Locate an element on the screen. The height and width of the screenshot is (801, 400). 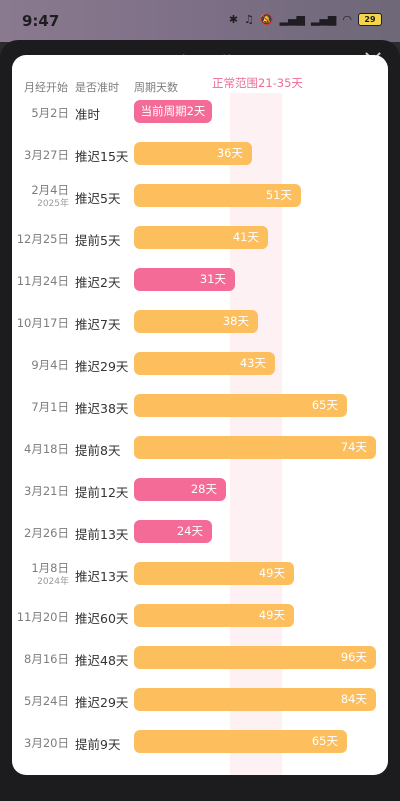
cycle-status: 提前5天 is located at coordinates (98, 240).